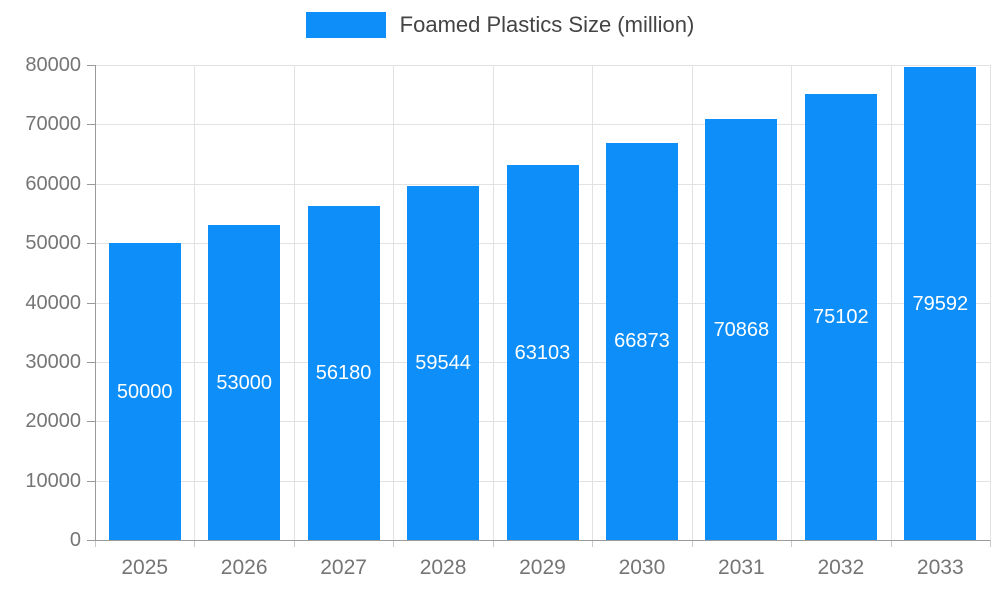 The height and width of the screenshot is (600, 1000). Describe the element at coordinates (443, 567) in the screenshot. I see `x-axis-label: 2028` at that location.